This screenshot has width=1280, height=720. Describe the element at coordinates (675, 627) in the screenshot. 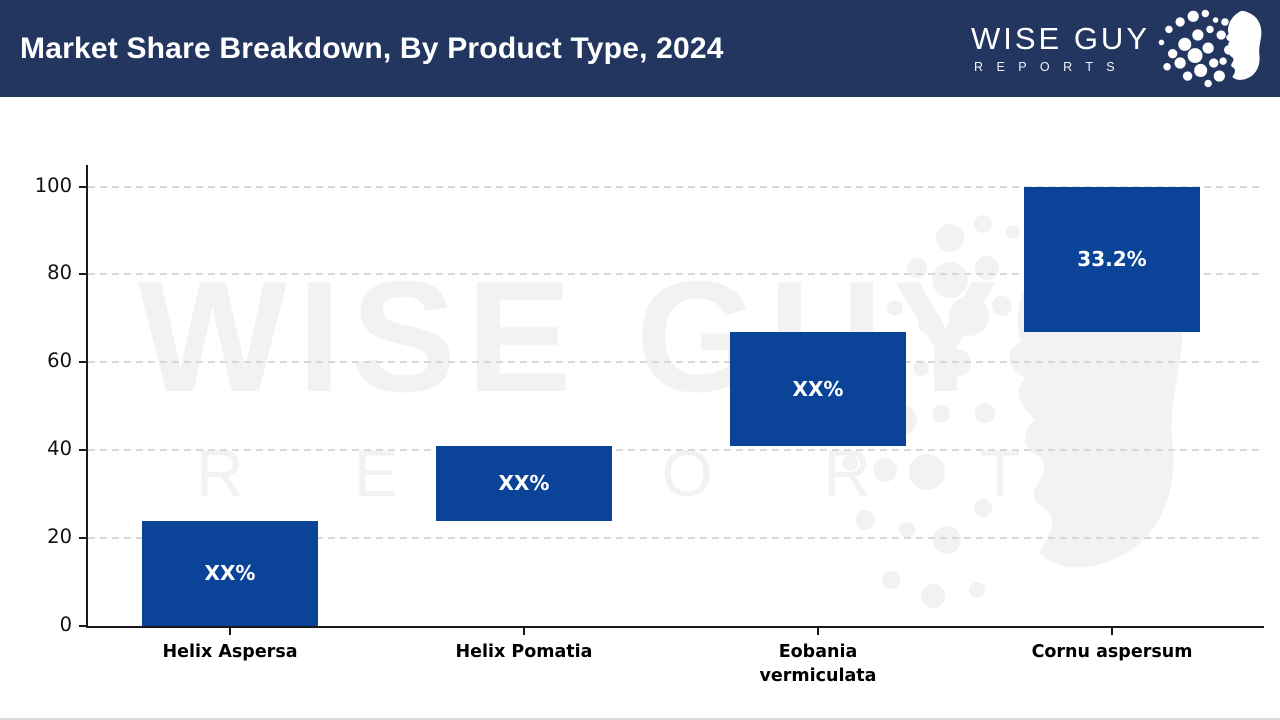

I see `x-axis-line` at that location.